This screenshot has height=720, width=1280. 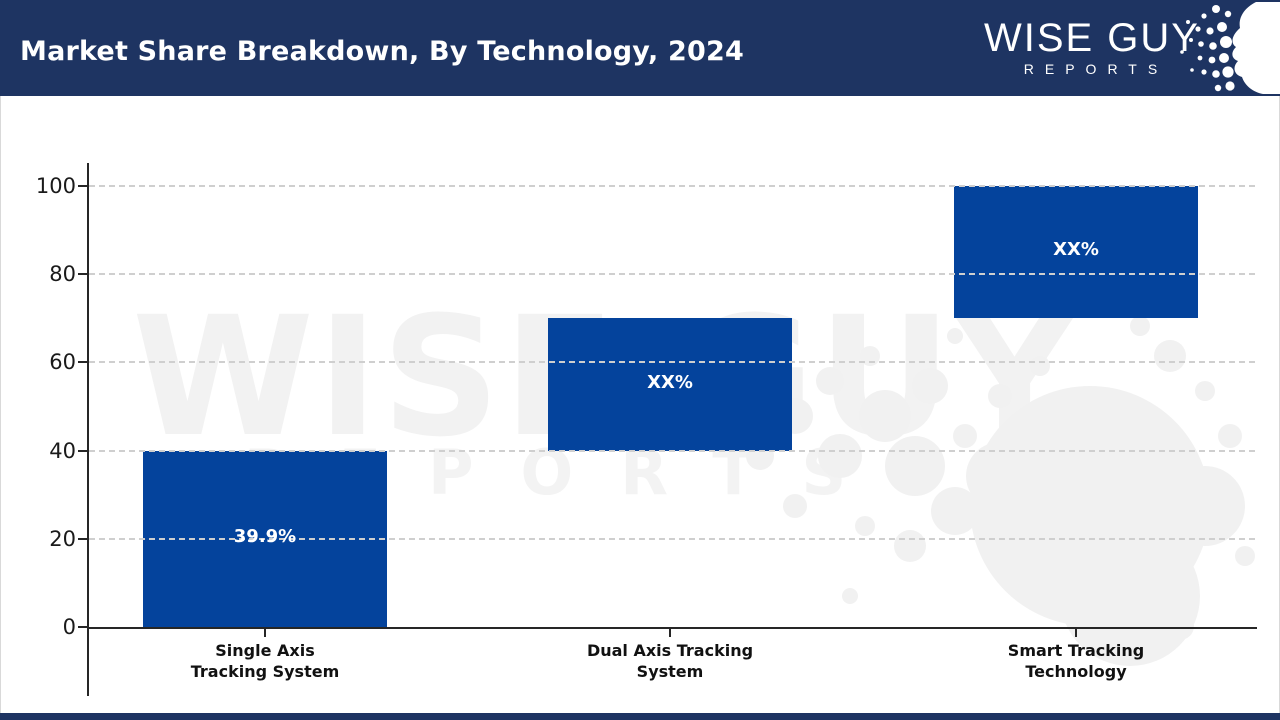 I want to click on y-tick-label: 80, so click(x=62, y=274).